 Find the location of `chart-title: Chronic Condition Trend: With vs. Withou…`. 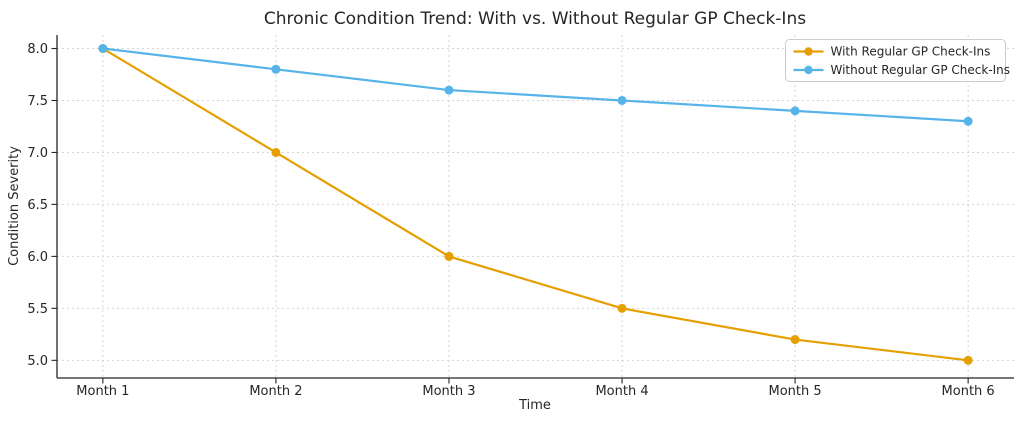

chart-title: Chronic Condition Trend: With vs. Withou… is located at coordinates (535, 19).